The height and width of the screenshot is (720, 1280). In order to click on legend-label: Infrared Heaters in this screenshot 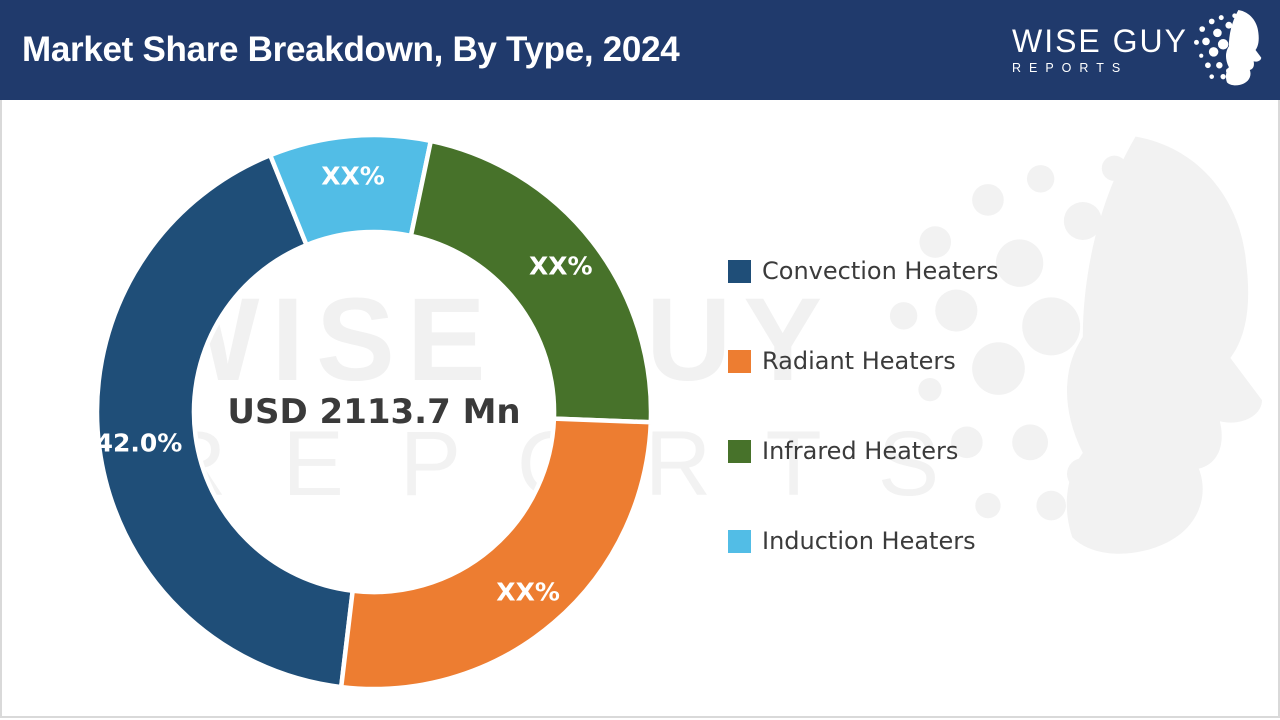, I will do `click(860, 451)`.